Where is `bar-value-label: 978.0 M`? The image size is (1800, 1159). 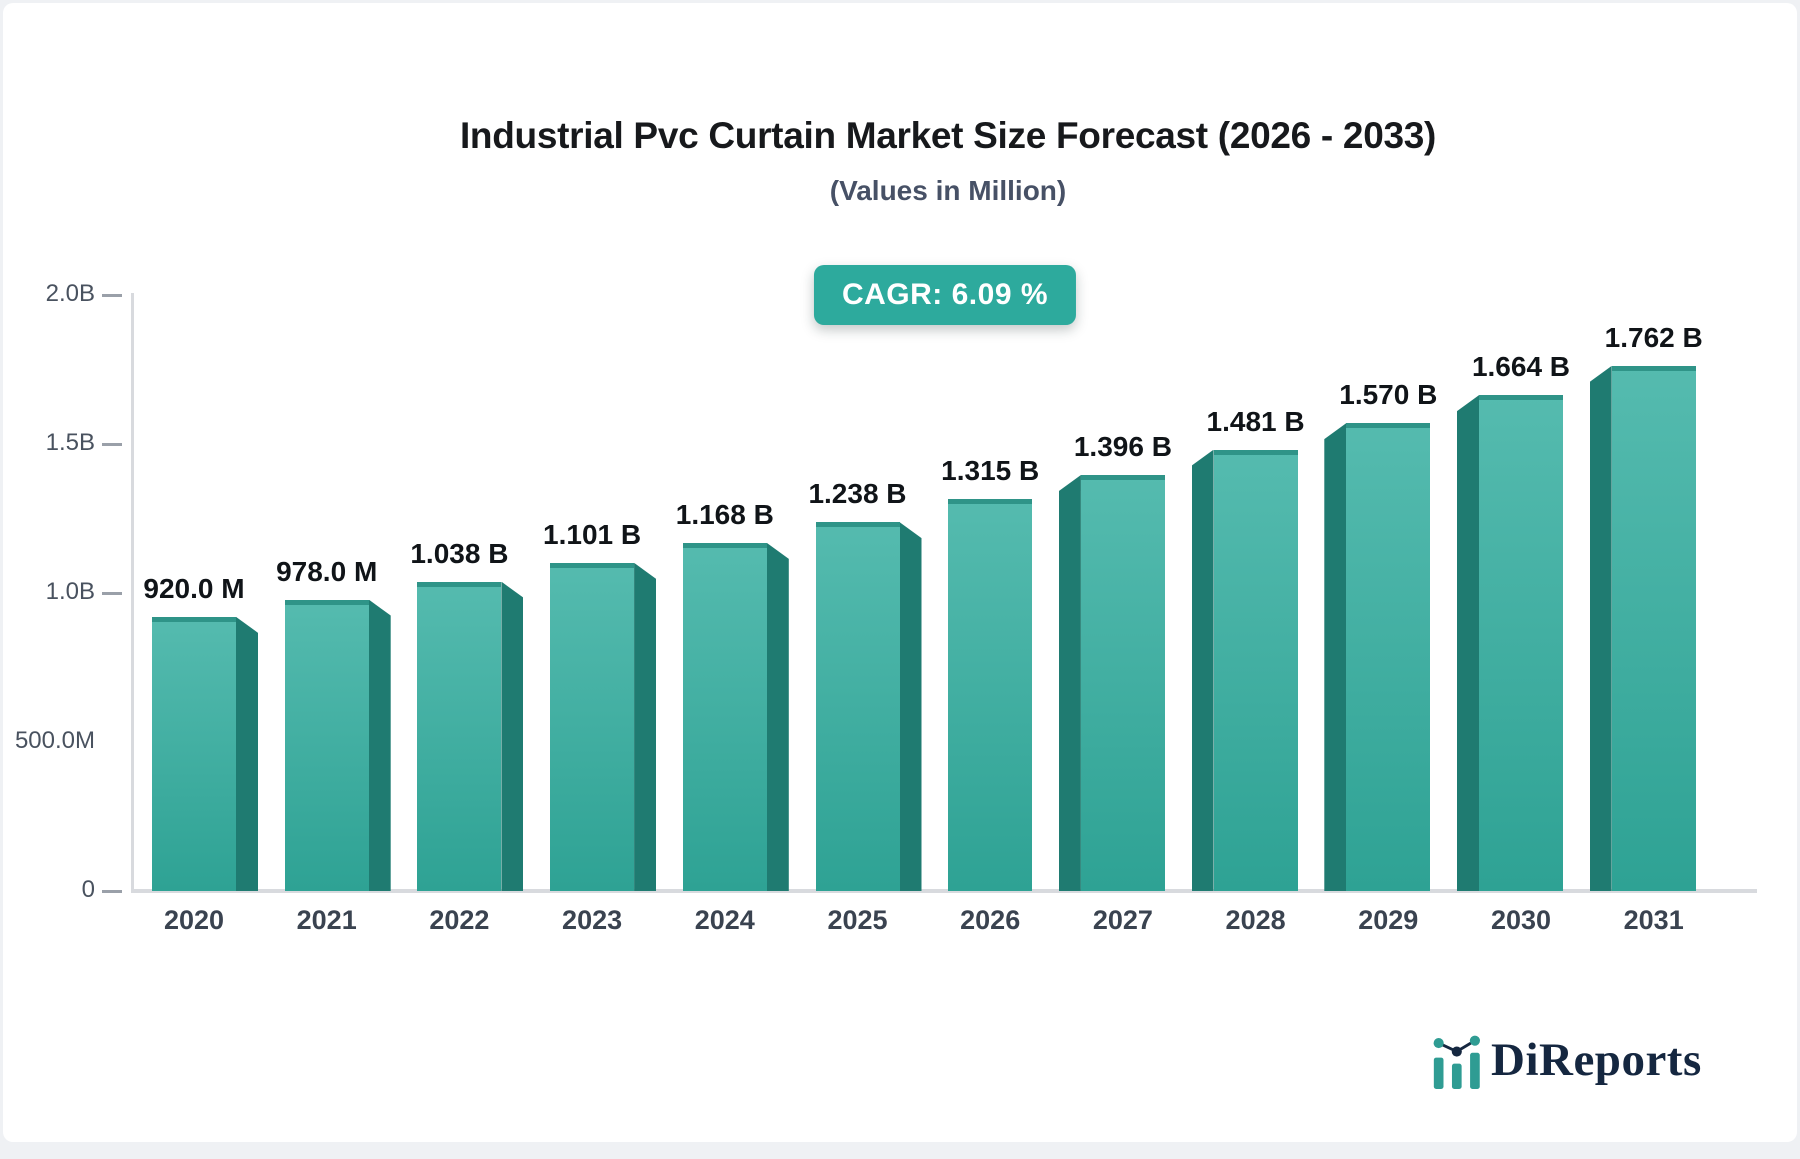 bar-value-label: 978.0 M is located at coordinates (327, 571).